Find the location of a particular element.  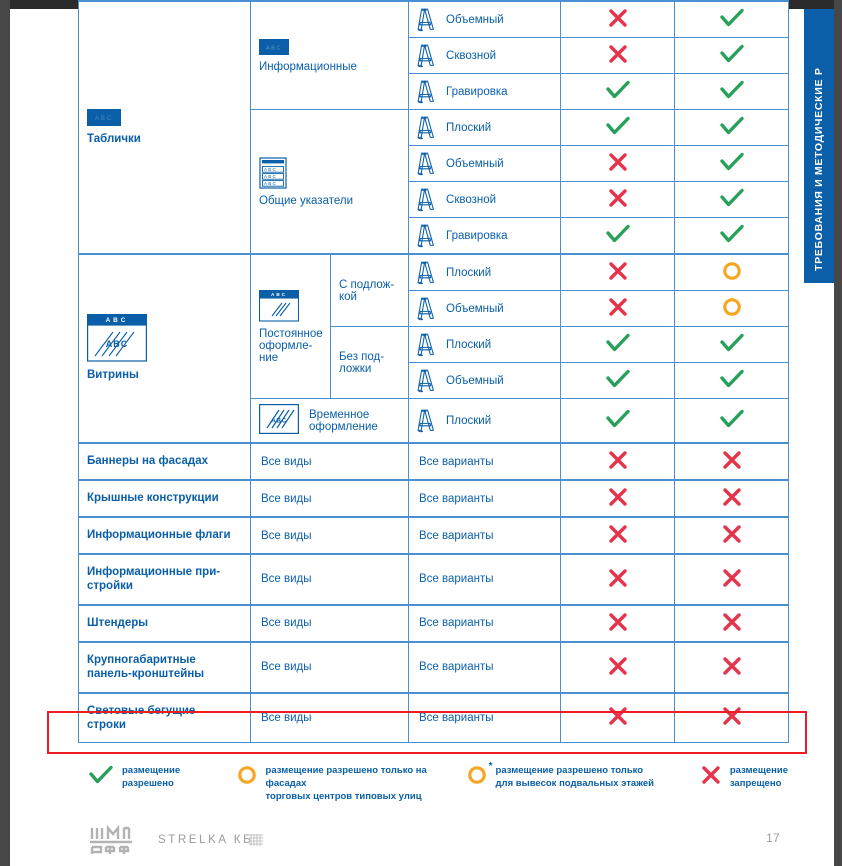

variant-cell: С подлож-кой is located at coordinates (369, 290).